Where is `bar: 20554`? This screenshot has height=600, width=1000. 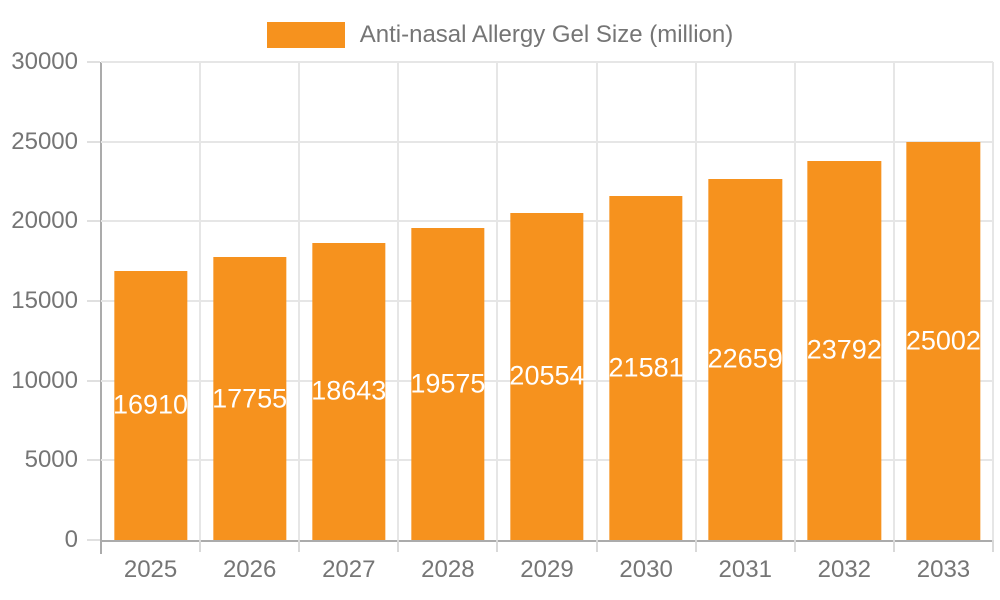 bar: 20554 is located at coordinates (547, 376).